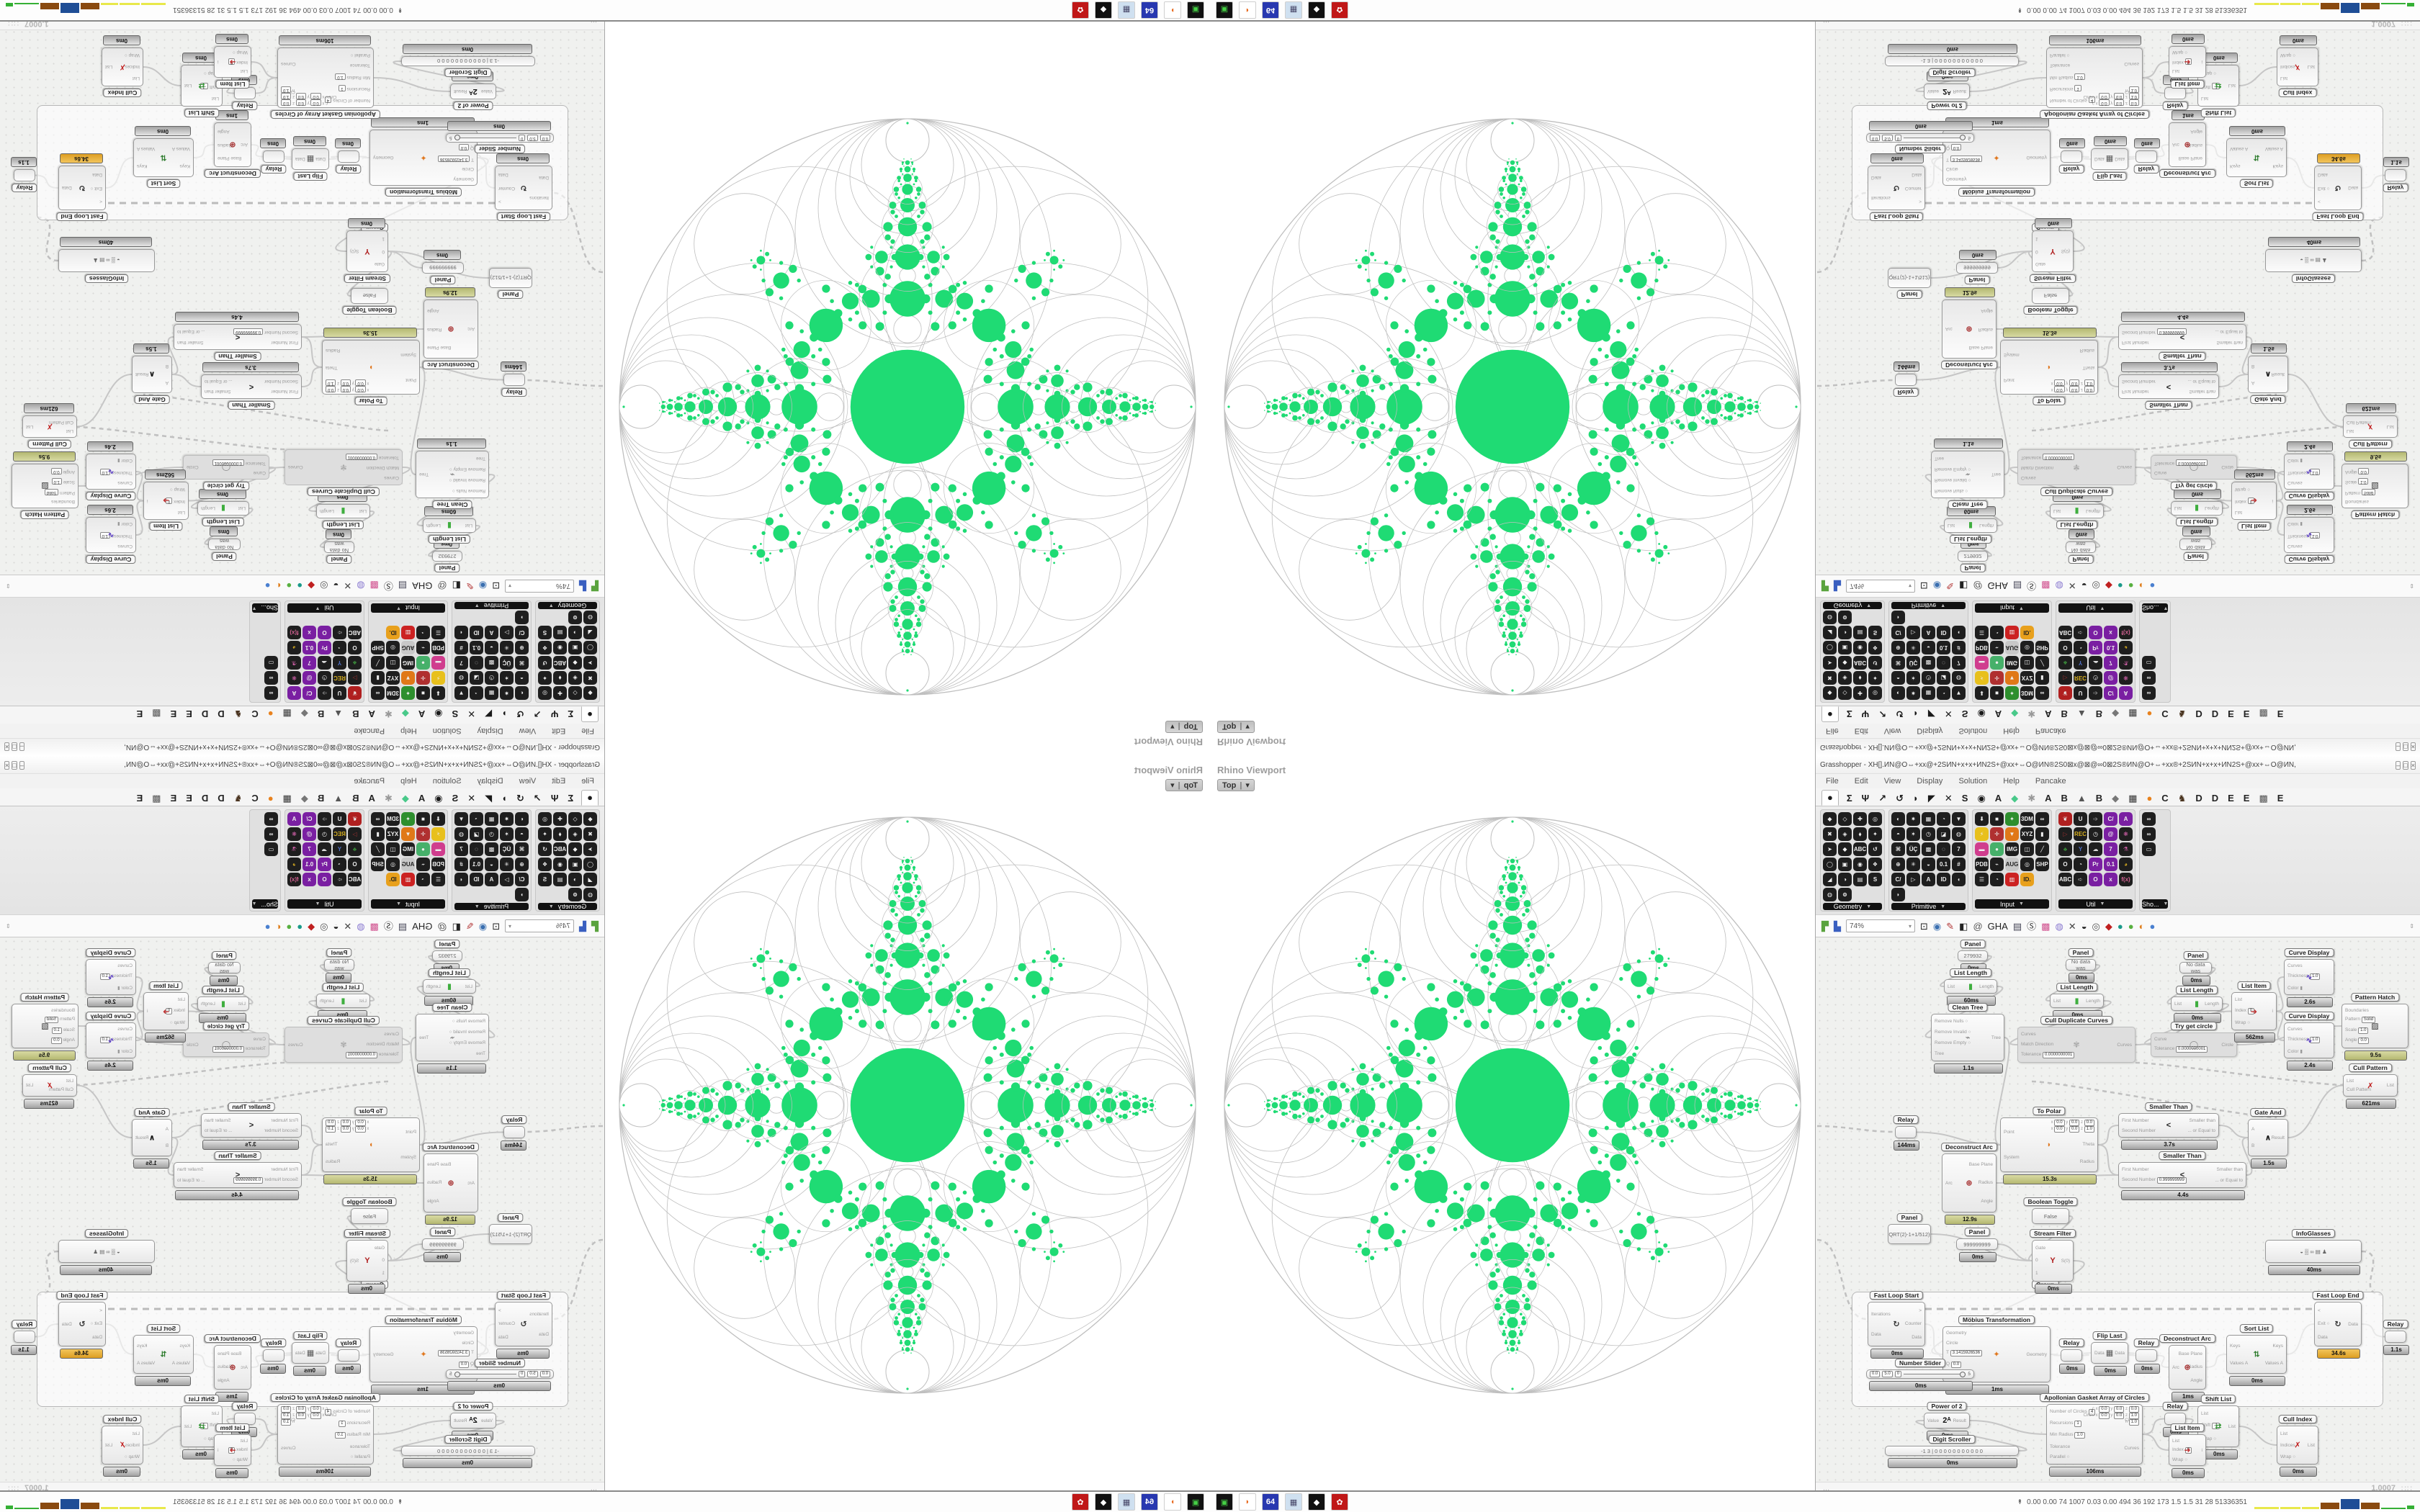  I want to click on input-ports: < Exit ○ Data, so click(2324, 1324).